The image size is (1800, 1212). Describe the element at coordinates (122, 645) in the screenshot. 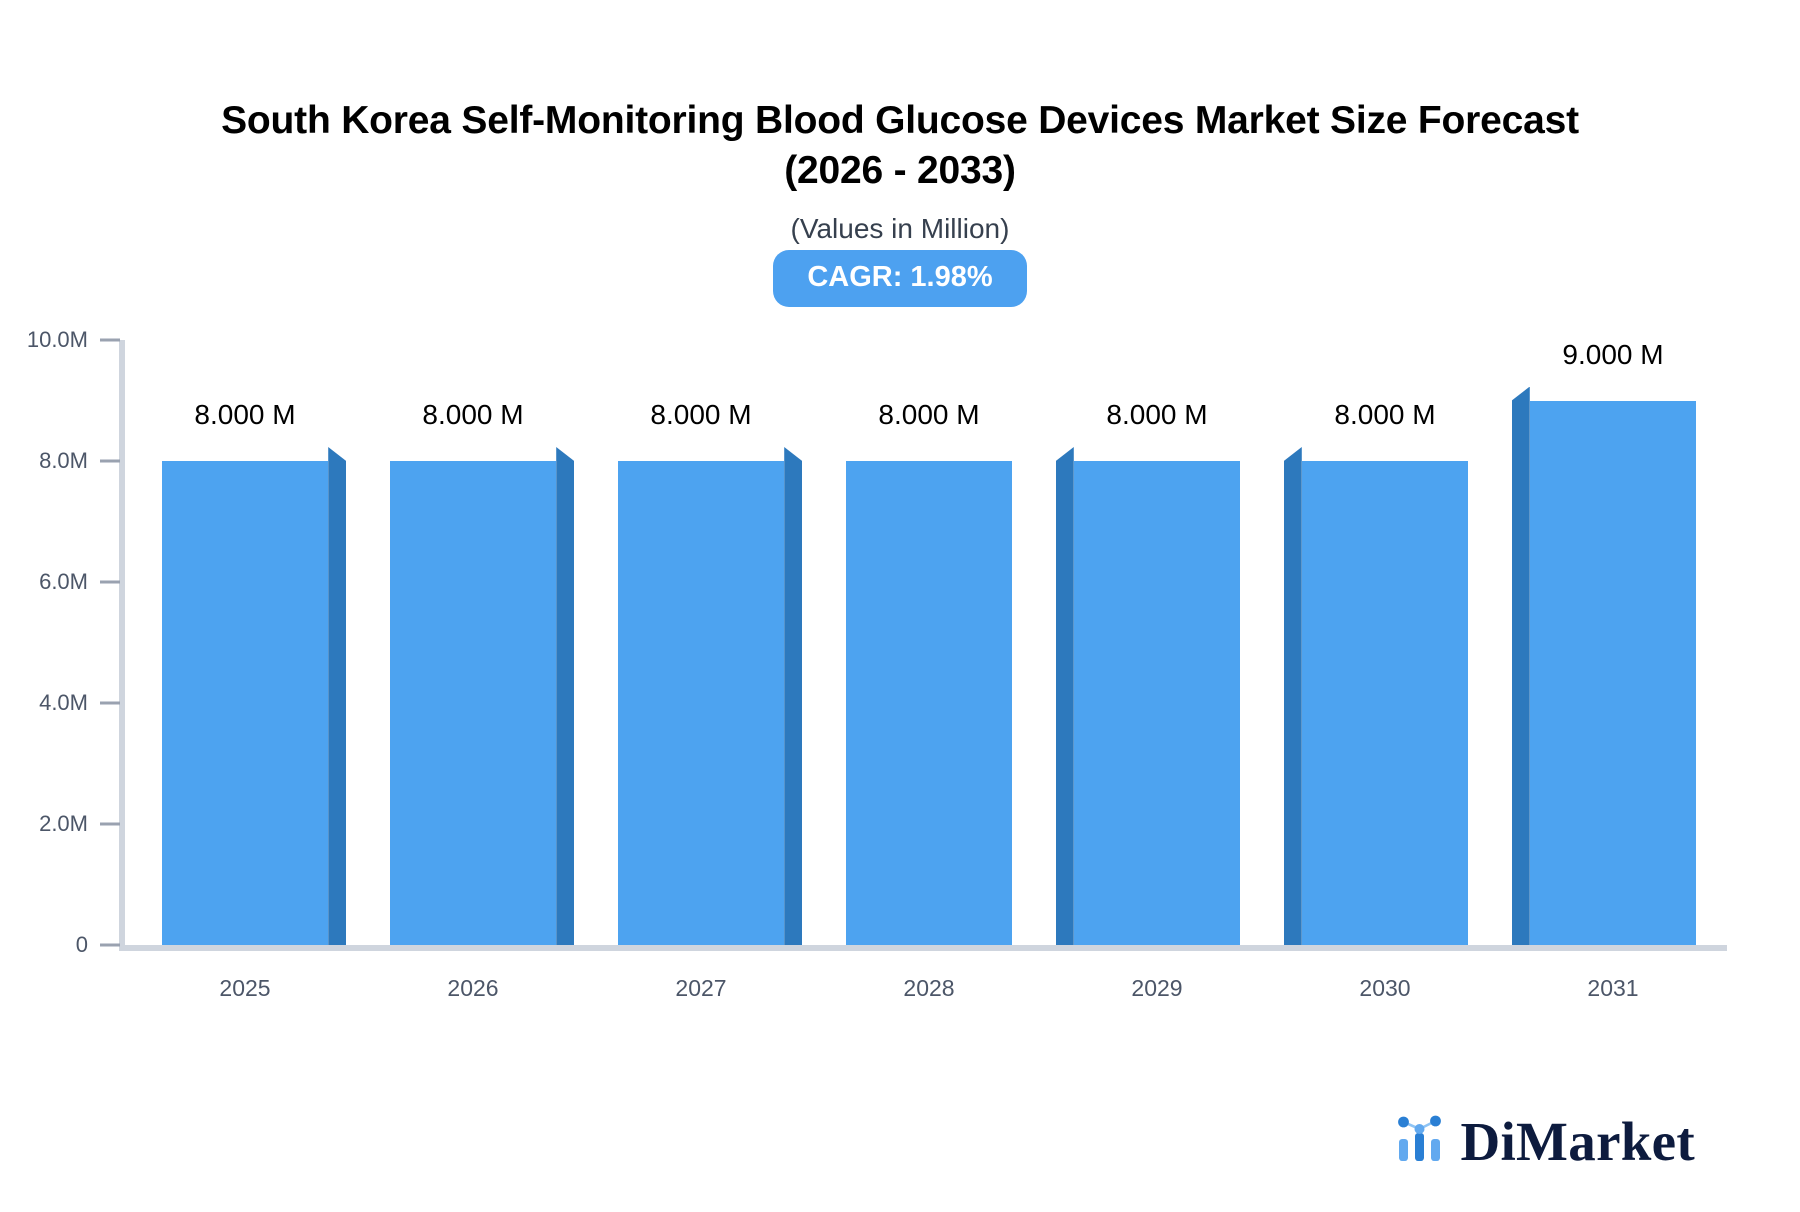

I see `y-axis-line` at that location.